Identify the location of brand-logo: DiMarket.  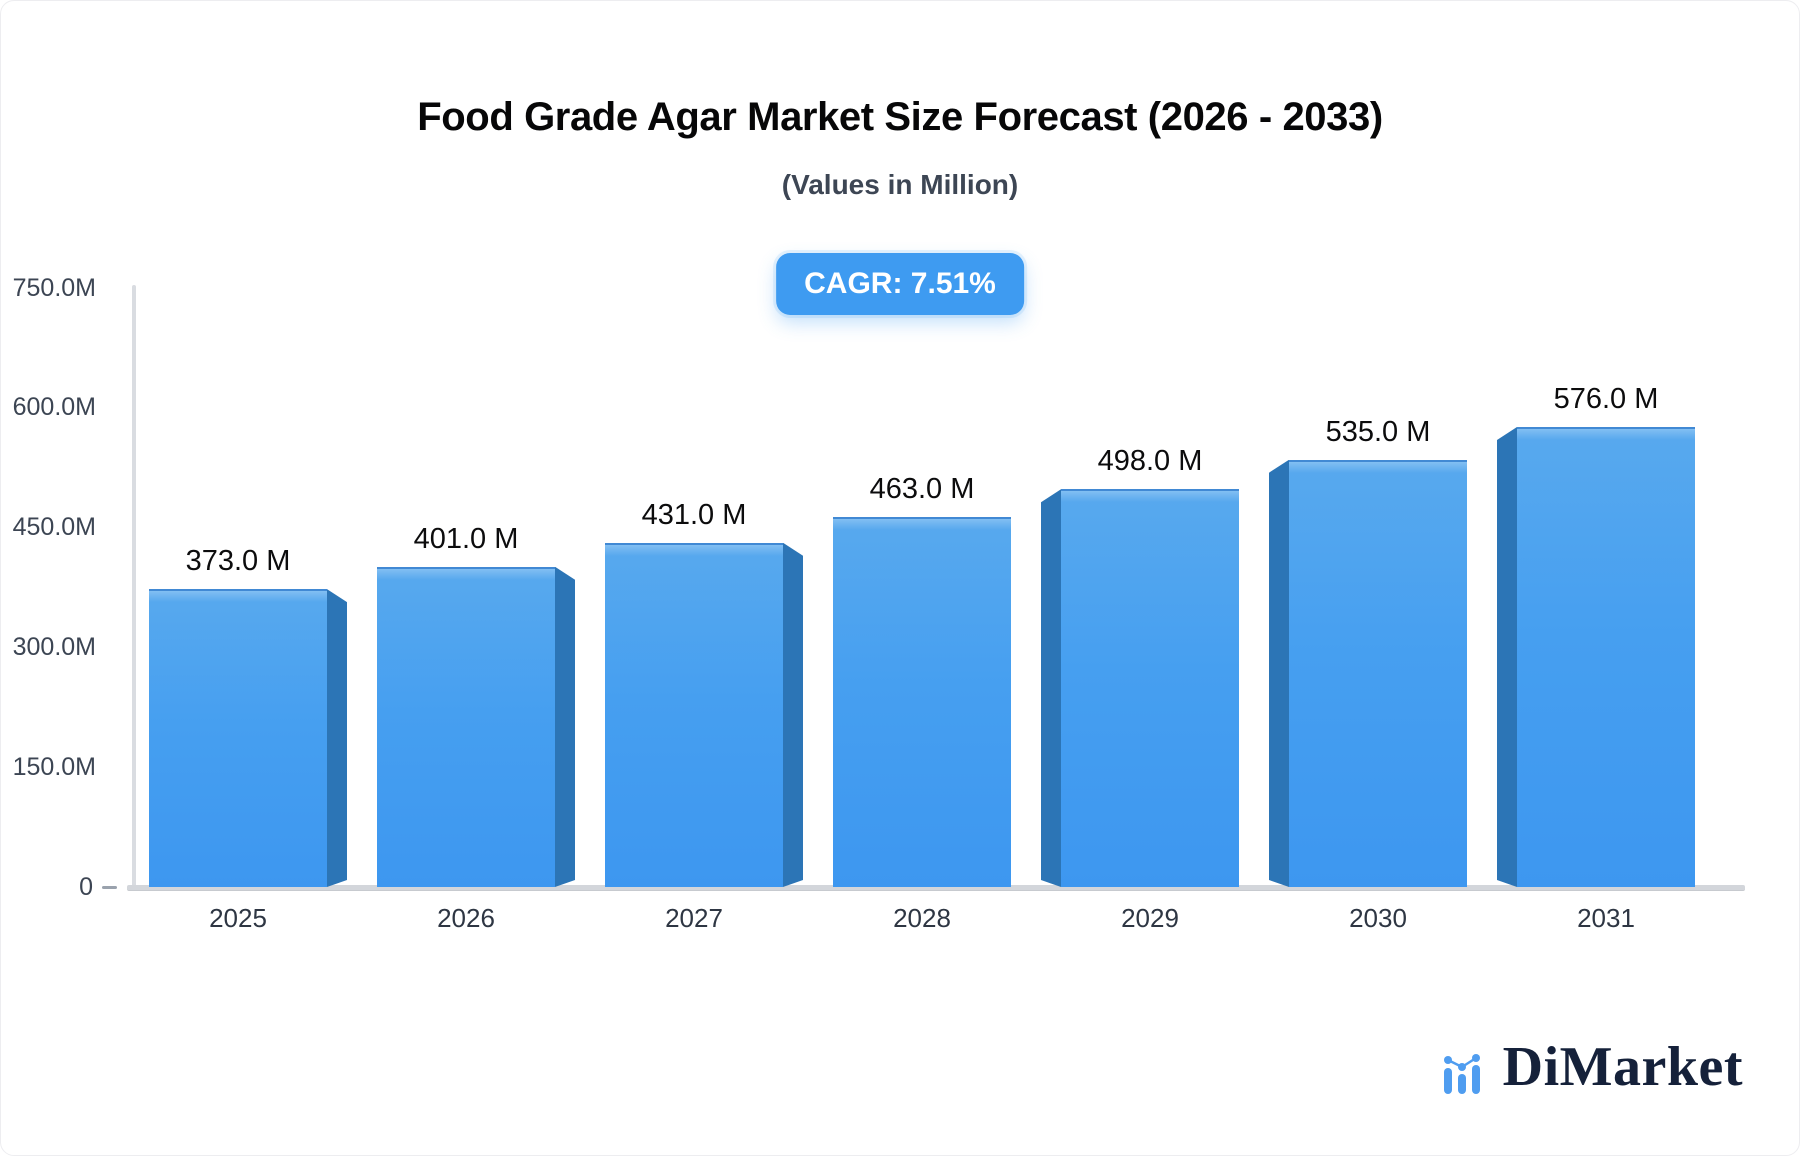
(1592, 1067).